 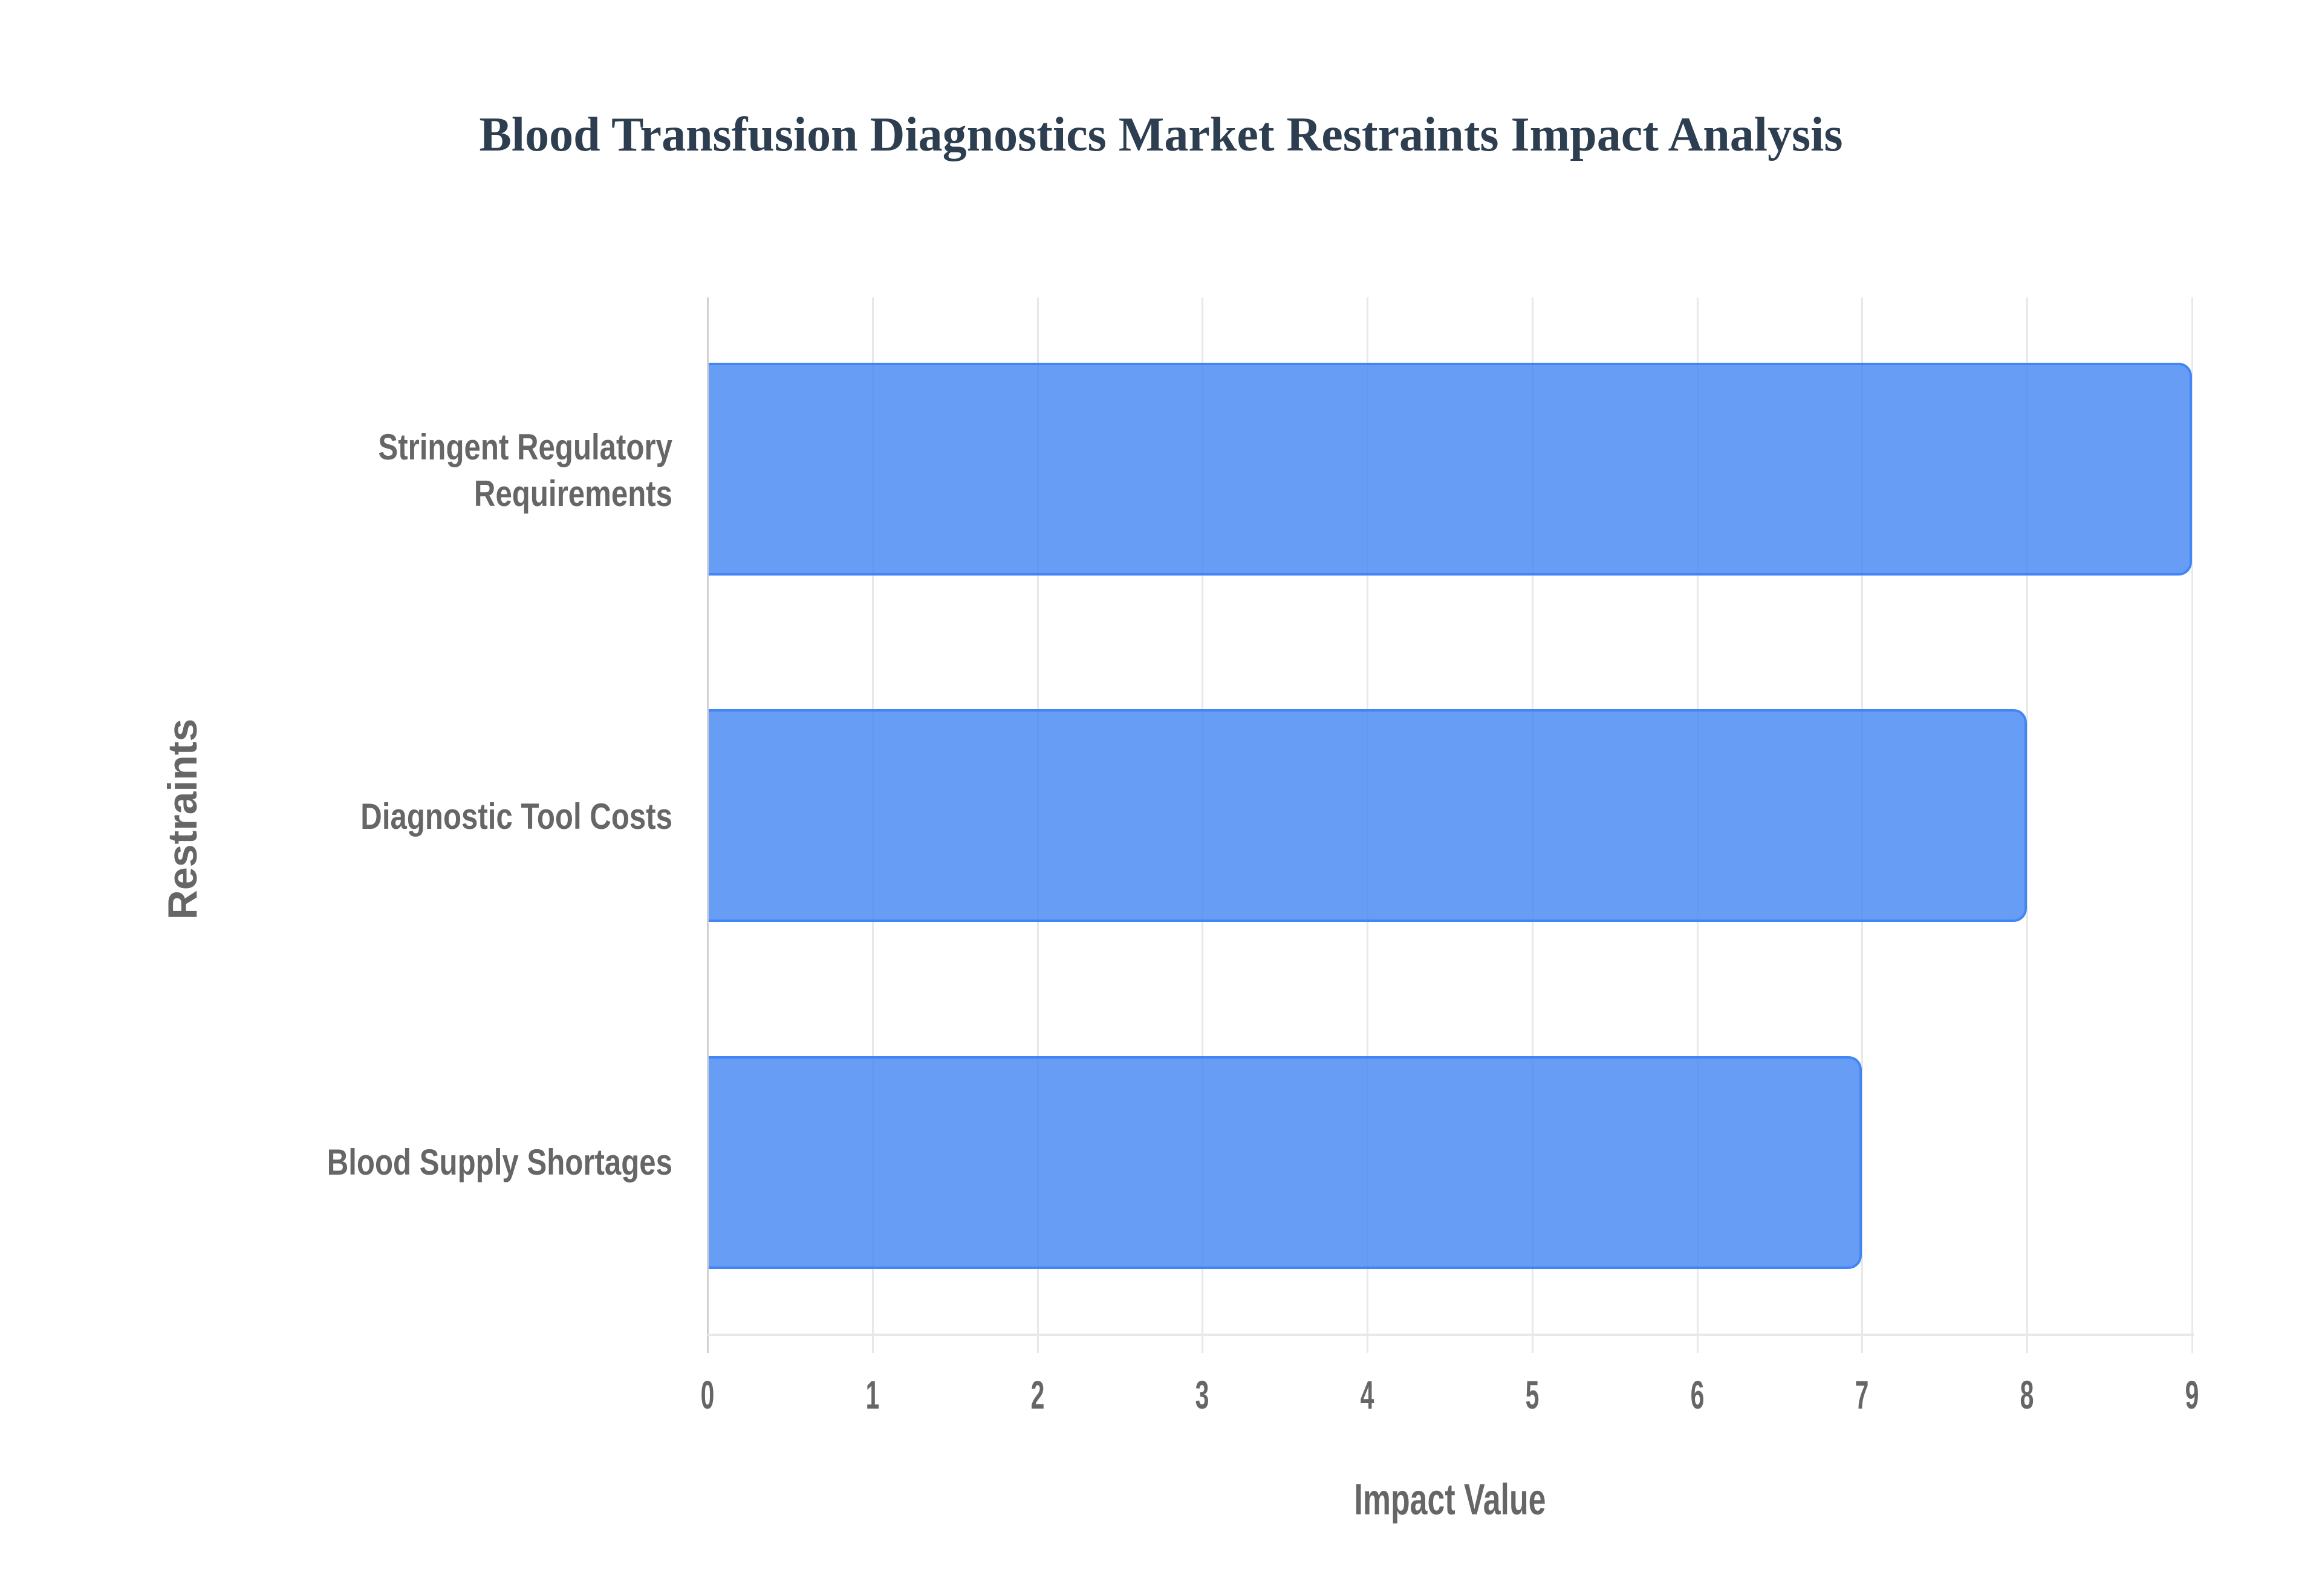 I want to click on x-axis-title: Impact Value, so click(x=1450, y=1500).